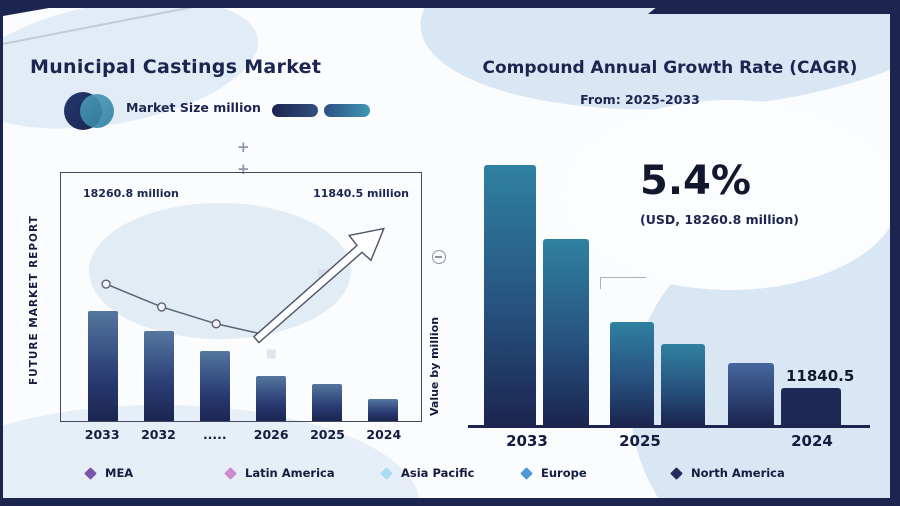 This screenshot has height=506, width=900. Describe the element at coordinates (895, 253) in the screenshot. I see `frame-right` at that location.